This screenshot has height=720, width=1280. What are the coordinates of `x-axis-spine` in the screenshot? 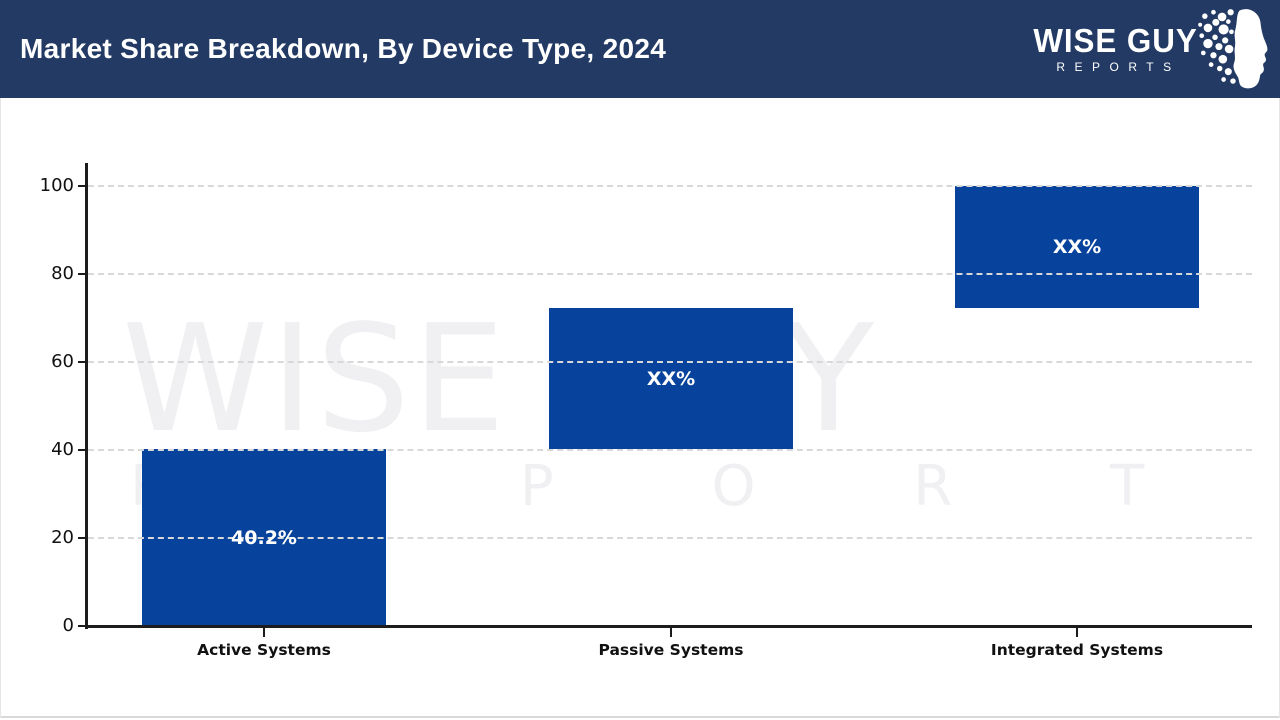 It's located at (668, 626).